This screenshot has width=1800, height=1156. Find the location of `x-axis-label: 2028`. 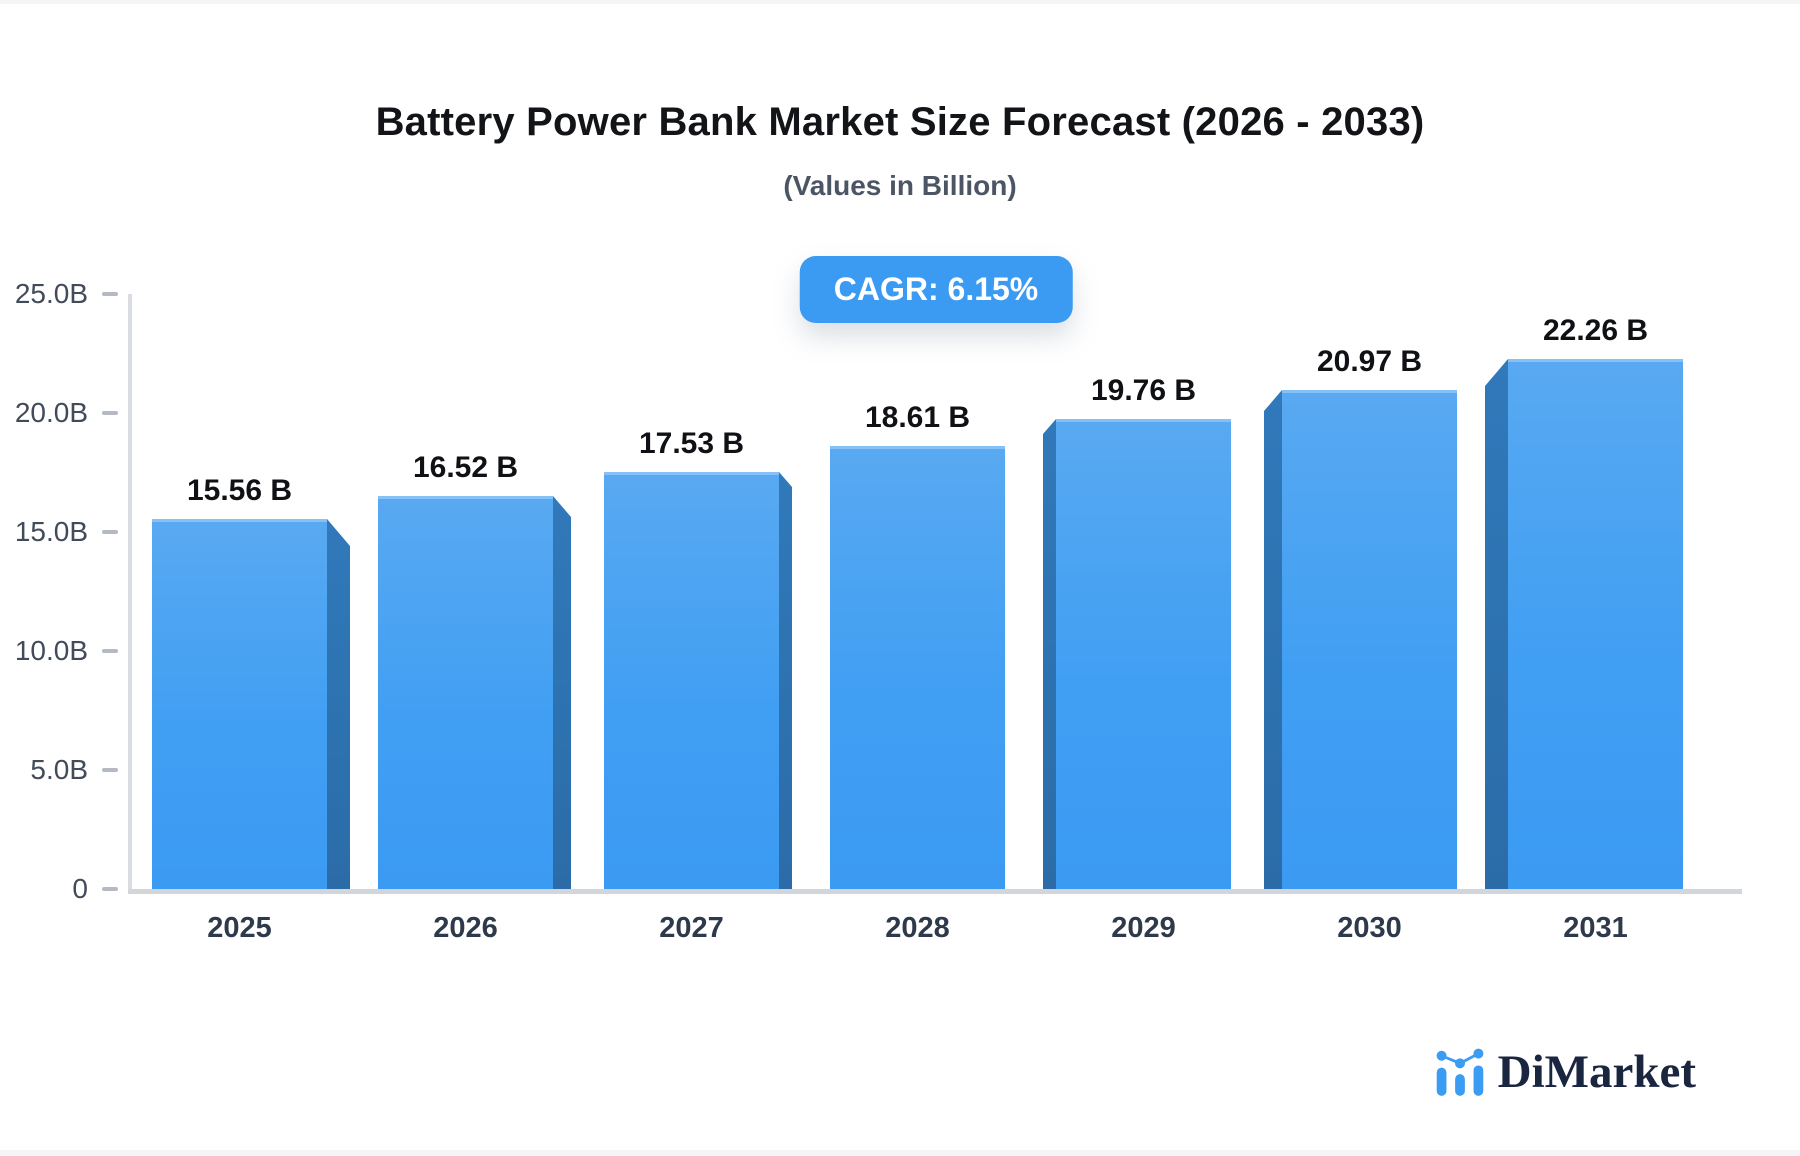

x-axis-label: 2028 is located at coordinates (917, 928).